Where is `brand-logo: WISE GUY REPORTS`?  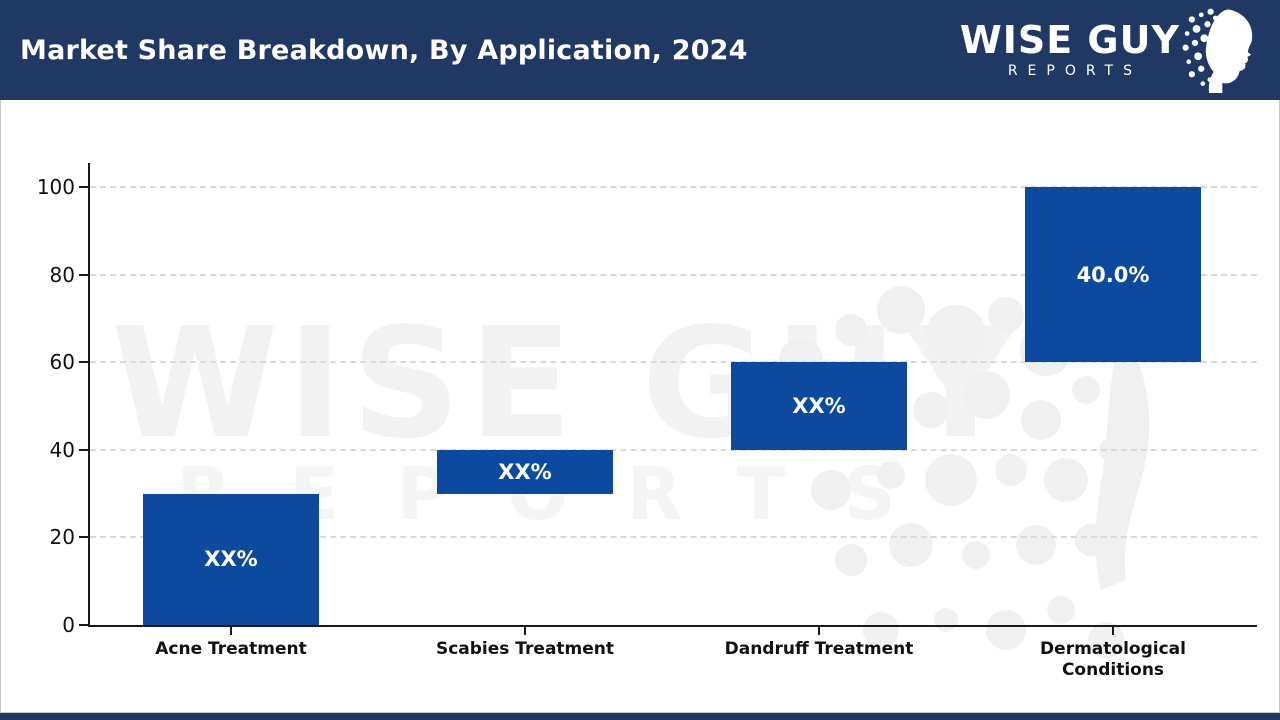
brand-logo: WISE GUY REPORTS is located at coordinates (1120, 50).